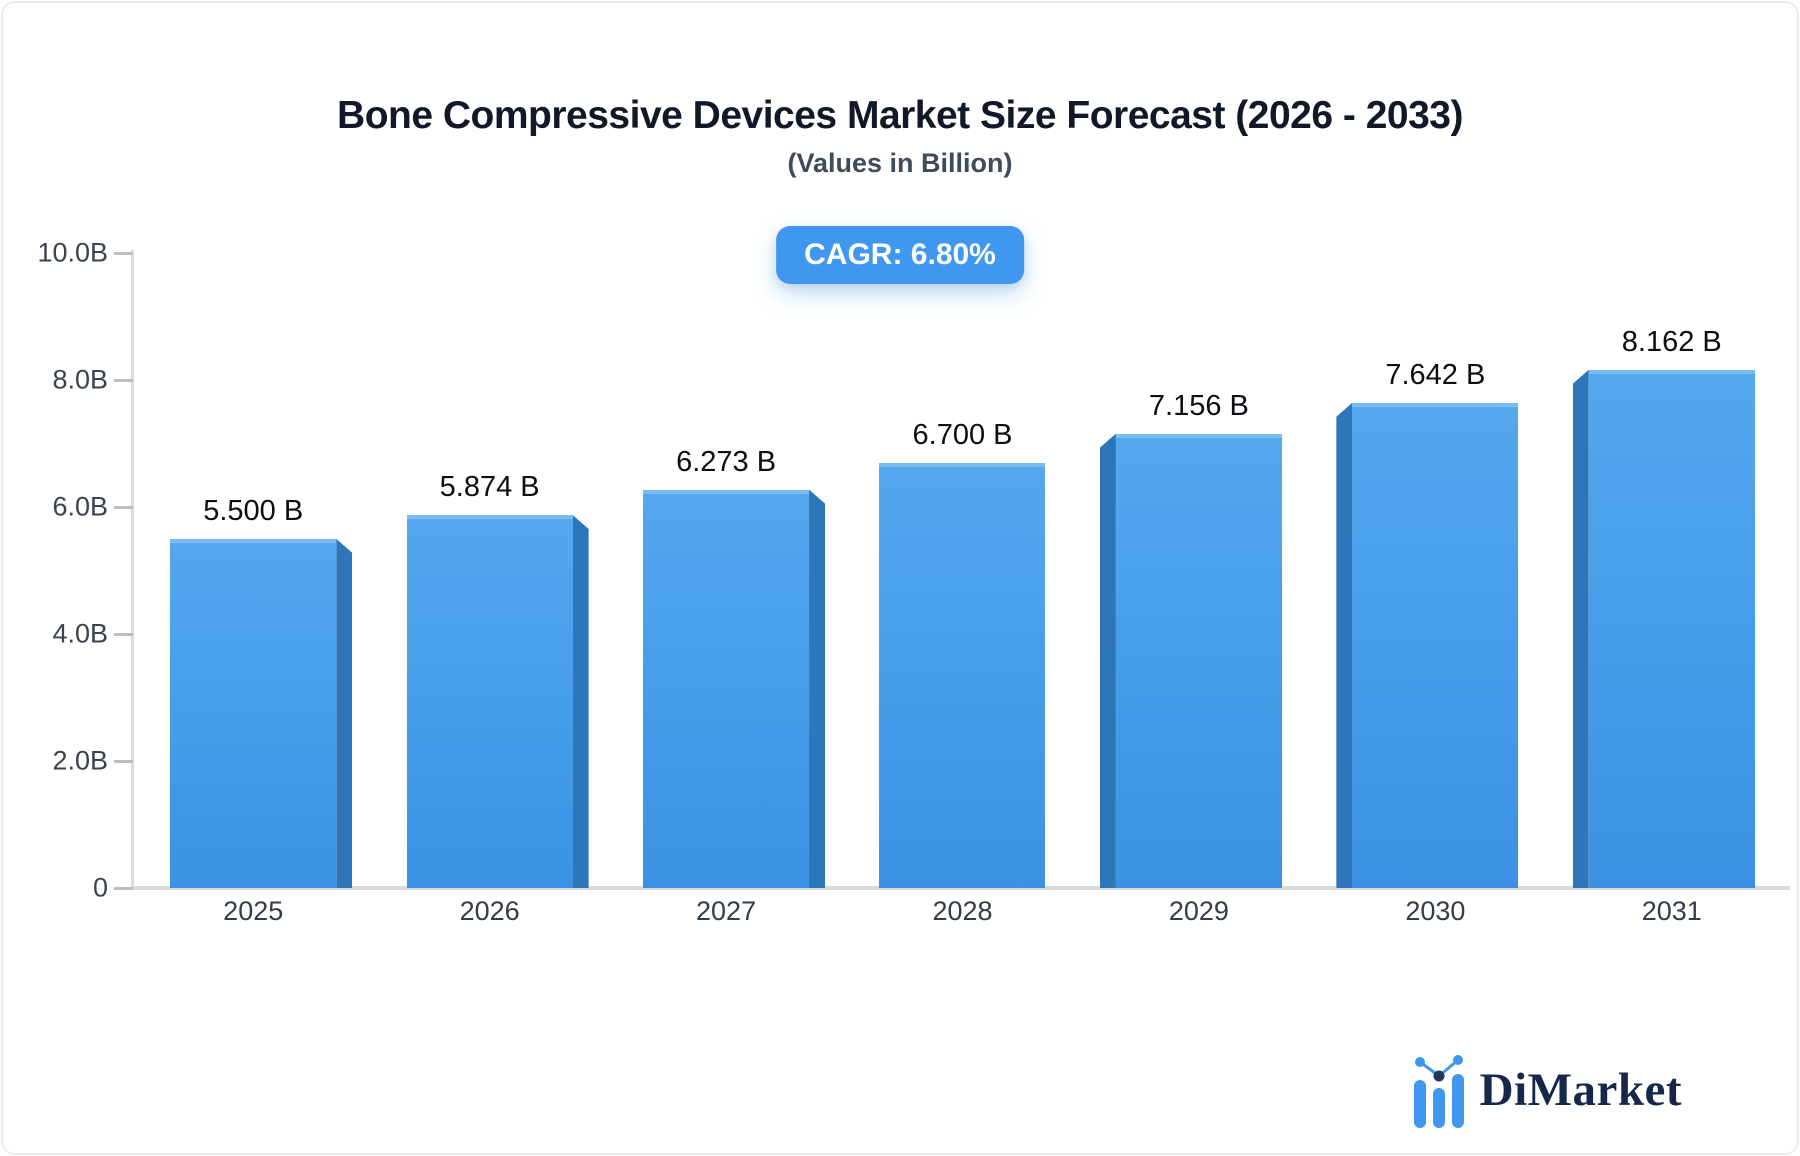  What do you see at coordinates (489, 701) in the screenshot?
I see `bar-2026` at bounding box center [489, 701].